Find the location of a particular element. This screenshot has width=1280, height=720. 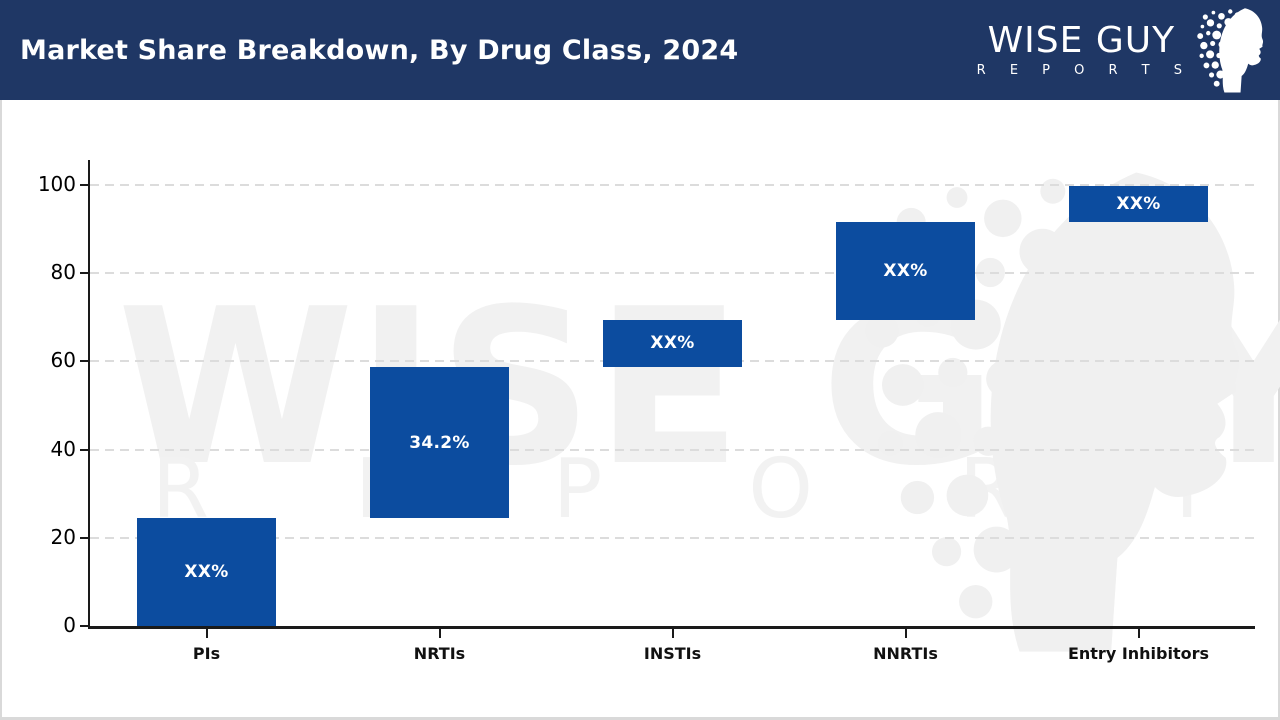

bar-instis: XX% is located at coordinates (672, 343).